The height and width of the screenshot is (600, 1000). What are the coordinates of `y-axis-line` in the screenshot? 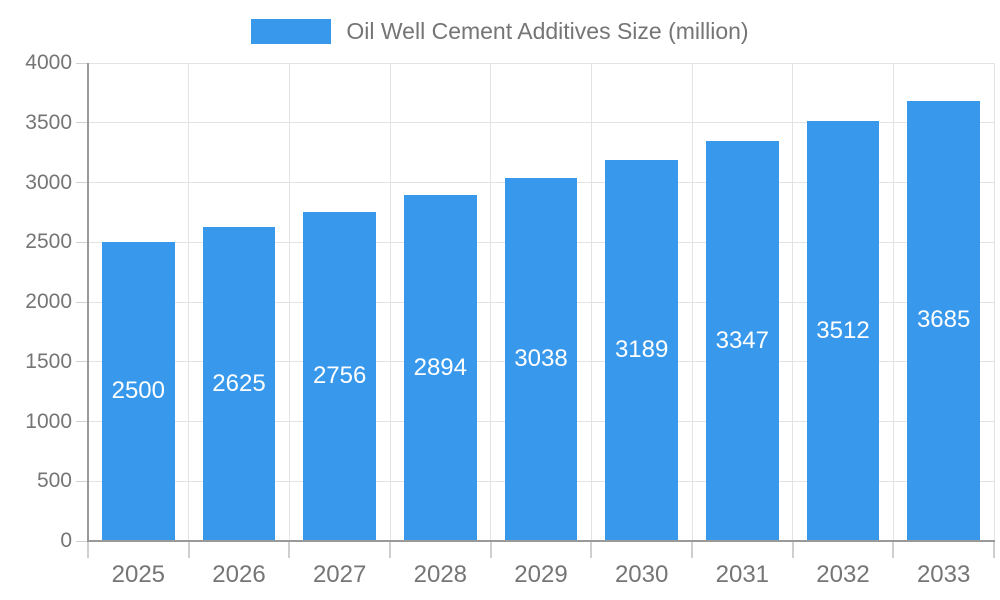 It's located at (88, 302).